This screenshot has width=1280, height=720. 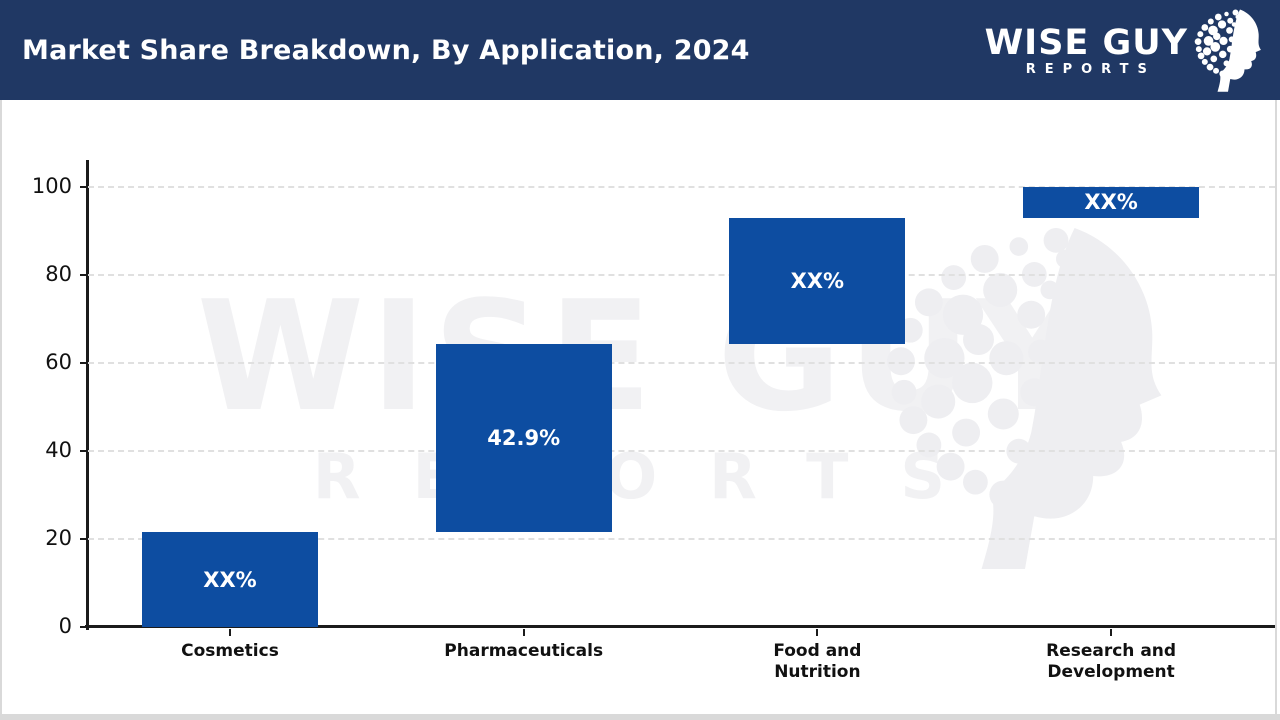 I want to click on x-axis-line, so click(x=680, y=626).